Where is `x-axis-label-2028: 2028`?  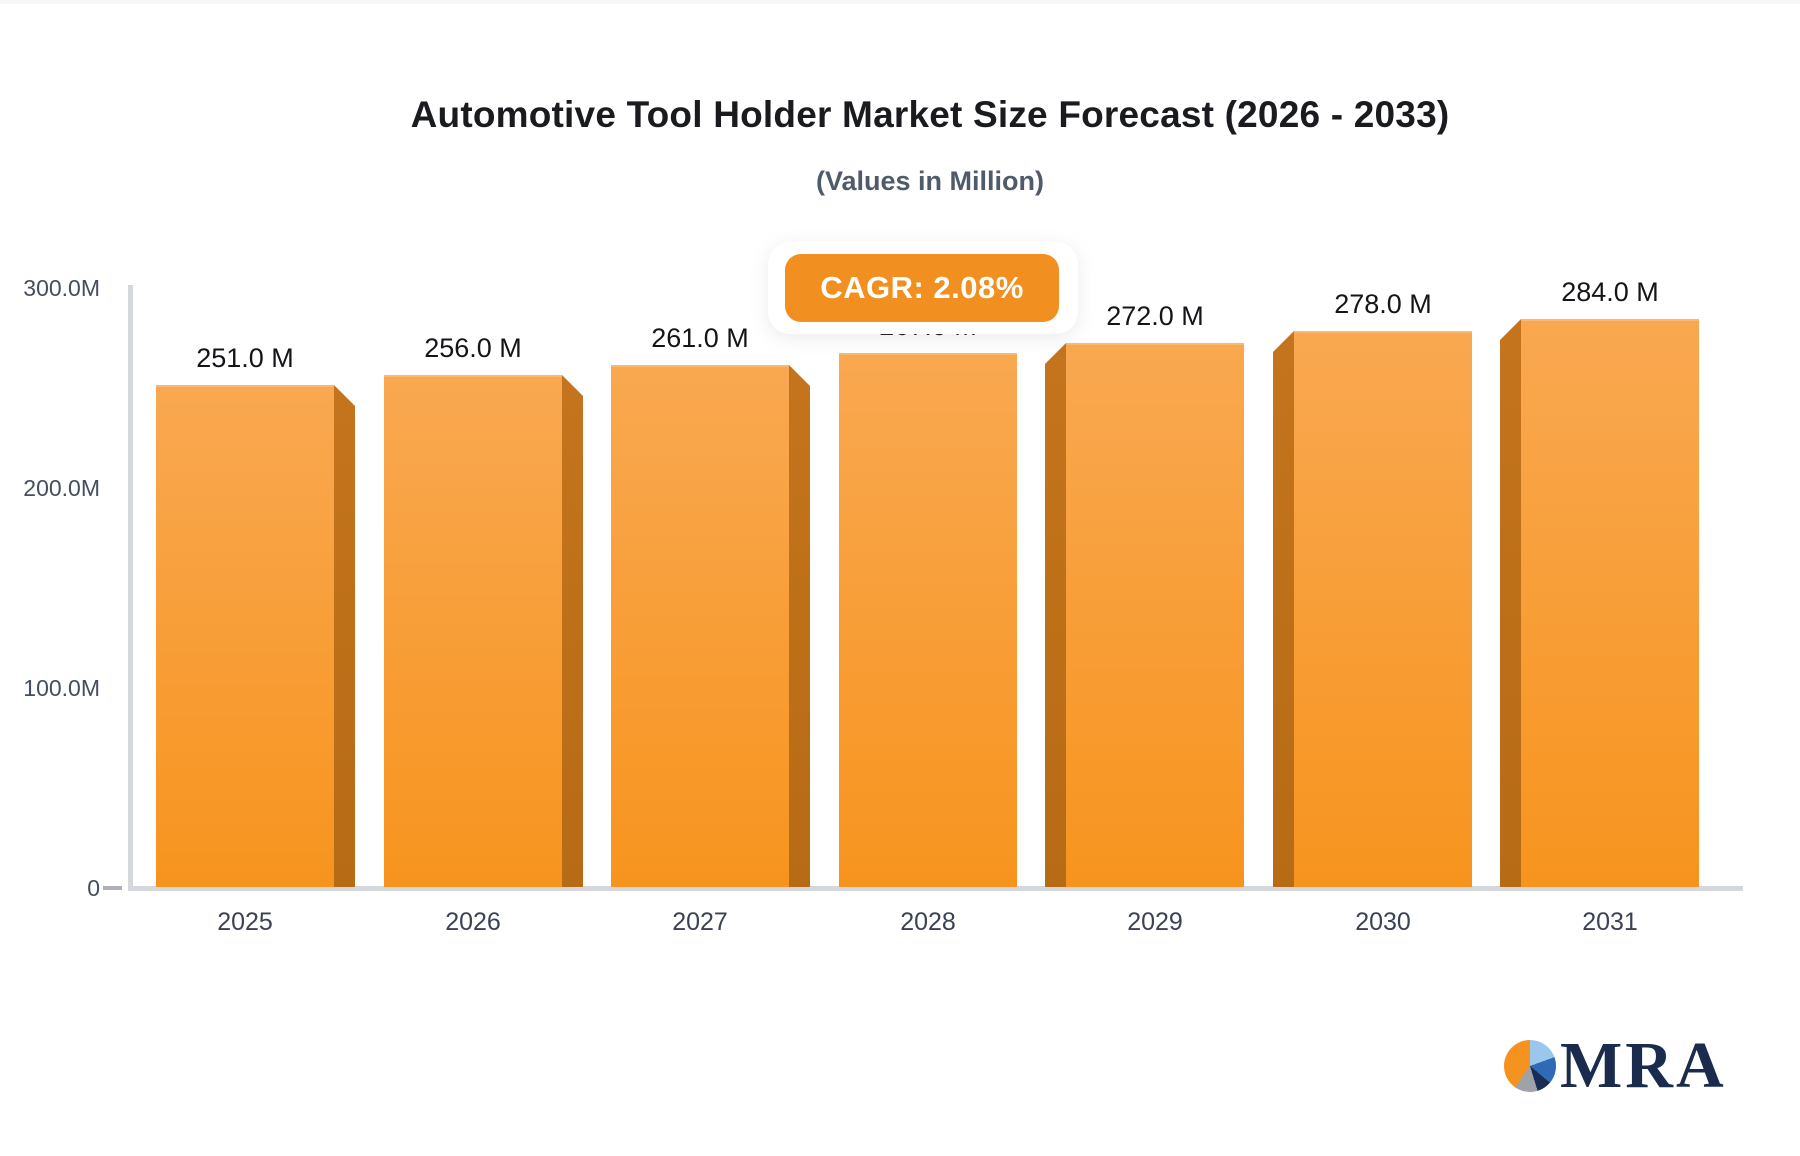
x-axis-label-2028: 2028 is located at coordinates (928, 922).